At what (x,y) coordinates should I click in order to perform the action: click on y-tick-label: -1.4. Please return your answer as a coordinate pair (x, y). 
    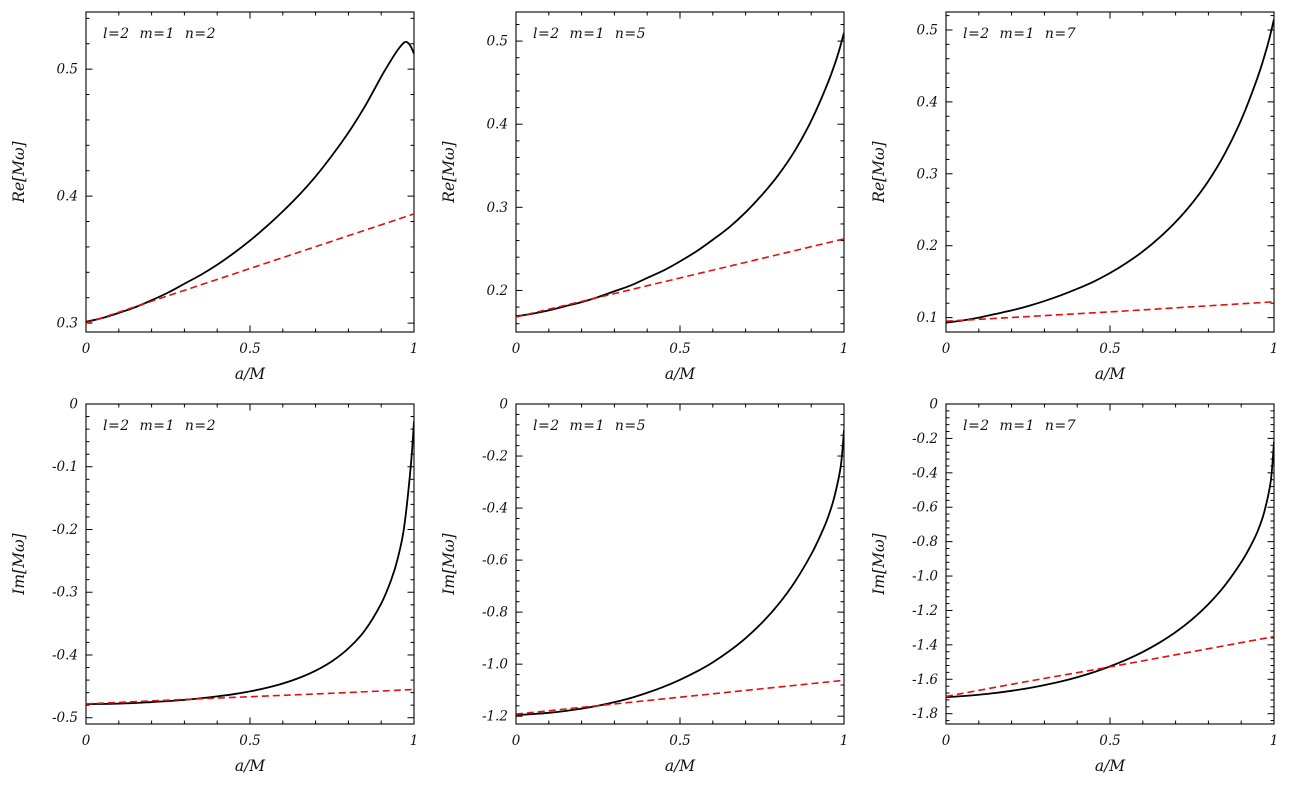
    Looking at the image, I should click on (925, 645).